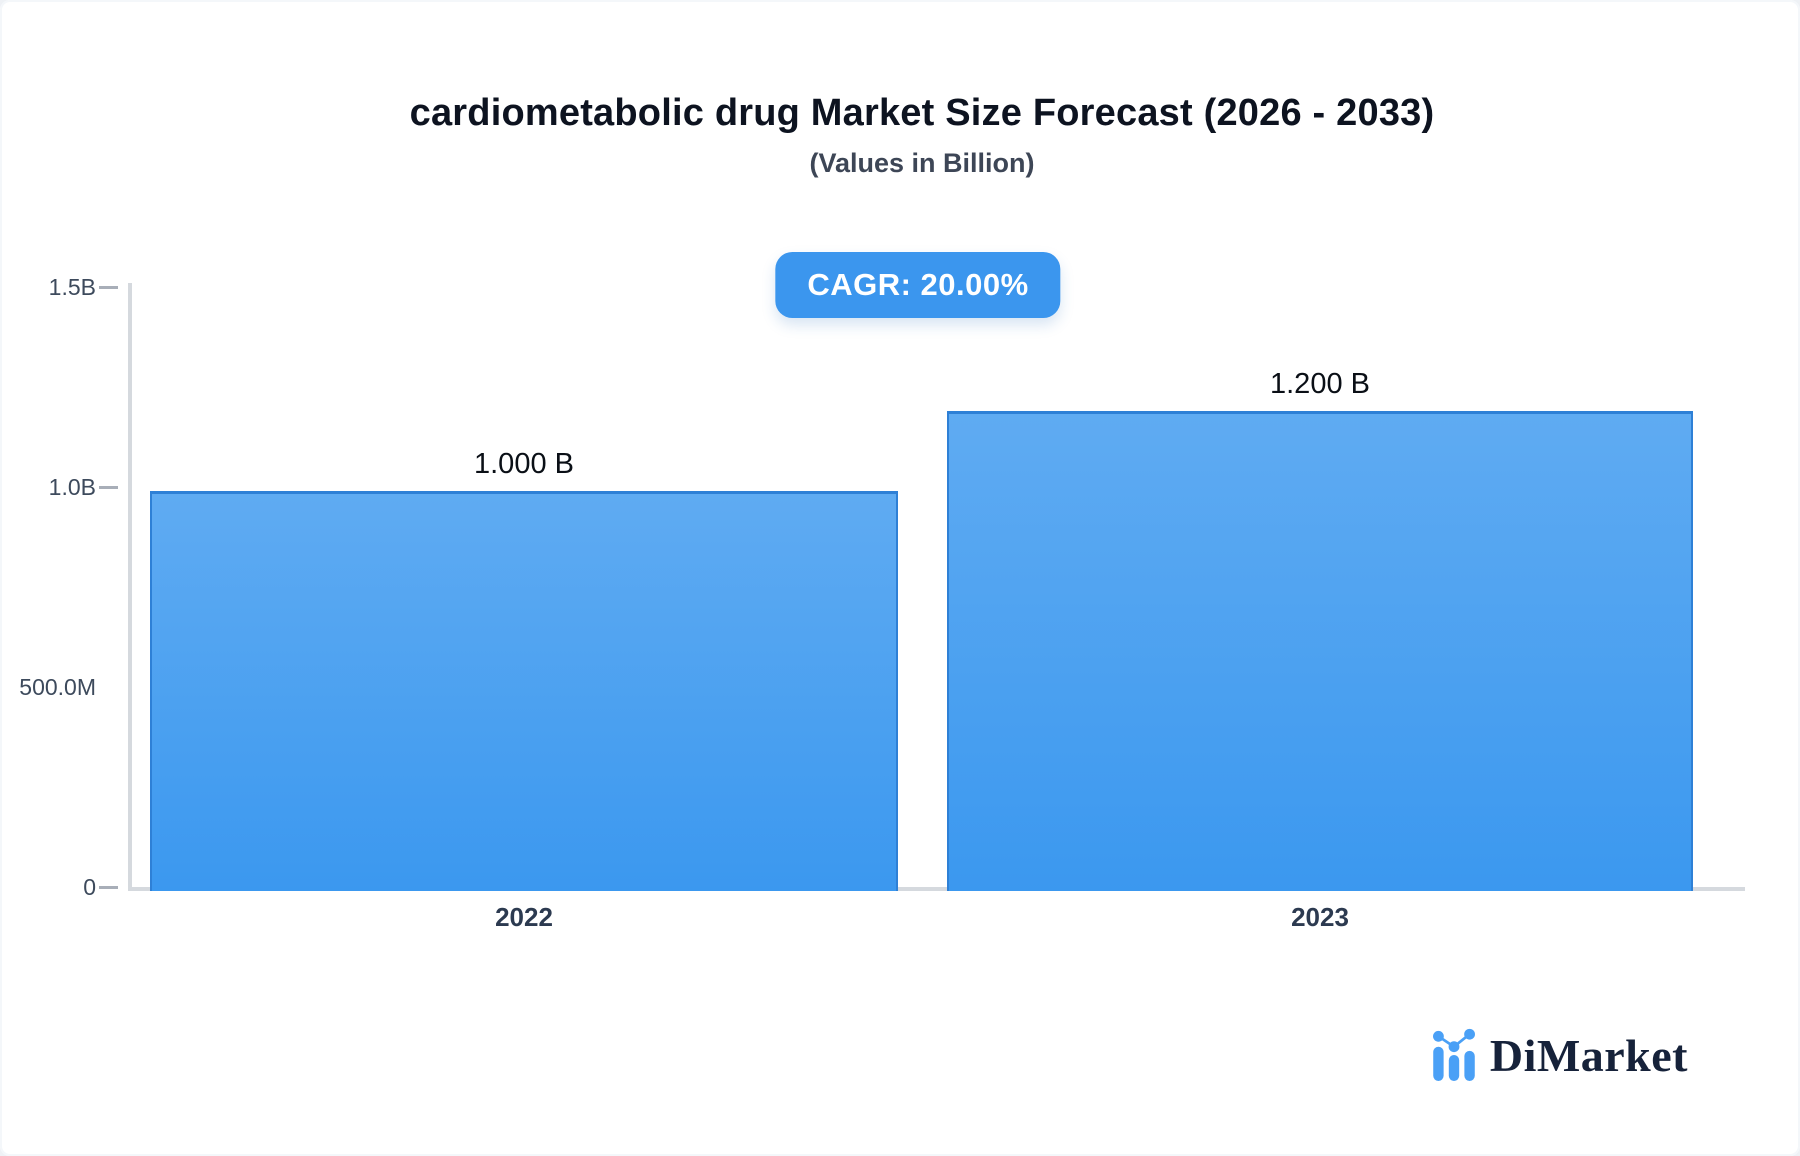 Image resolution: width=1800 pixels, height=1156 pixels. I want to click on y-axis-line, so click(130, 587).